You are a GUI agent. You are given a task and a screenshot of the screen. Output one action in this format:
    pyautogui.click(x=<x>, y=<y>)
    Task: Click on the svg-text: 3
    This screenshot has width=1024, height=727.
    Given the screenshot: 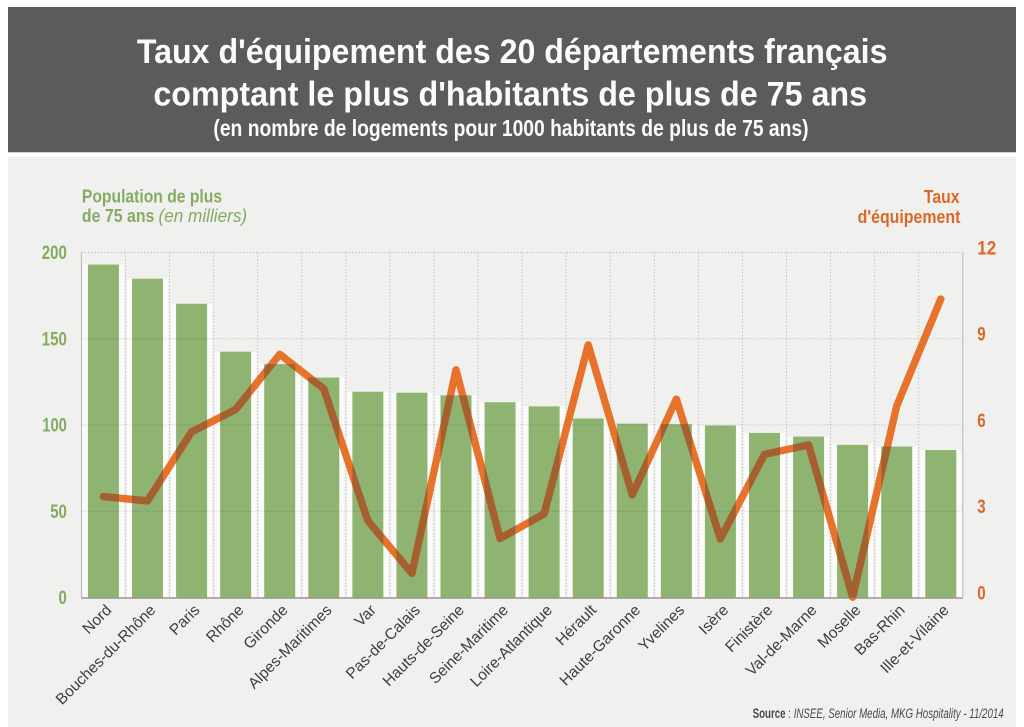 What is the action you would take?
    pyautogui.click(x=981, y=507)
    